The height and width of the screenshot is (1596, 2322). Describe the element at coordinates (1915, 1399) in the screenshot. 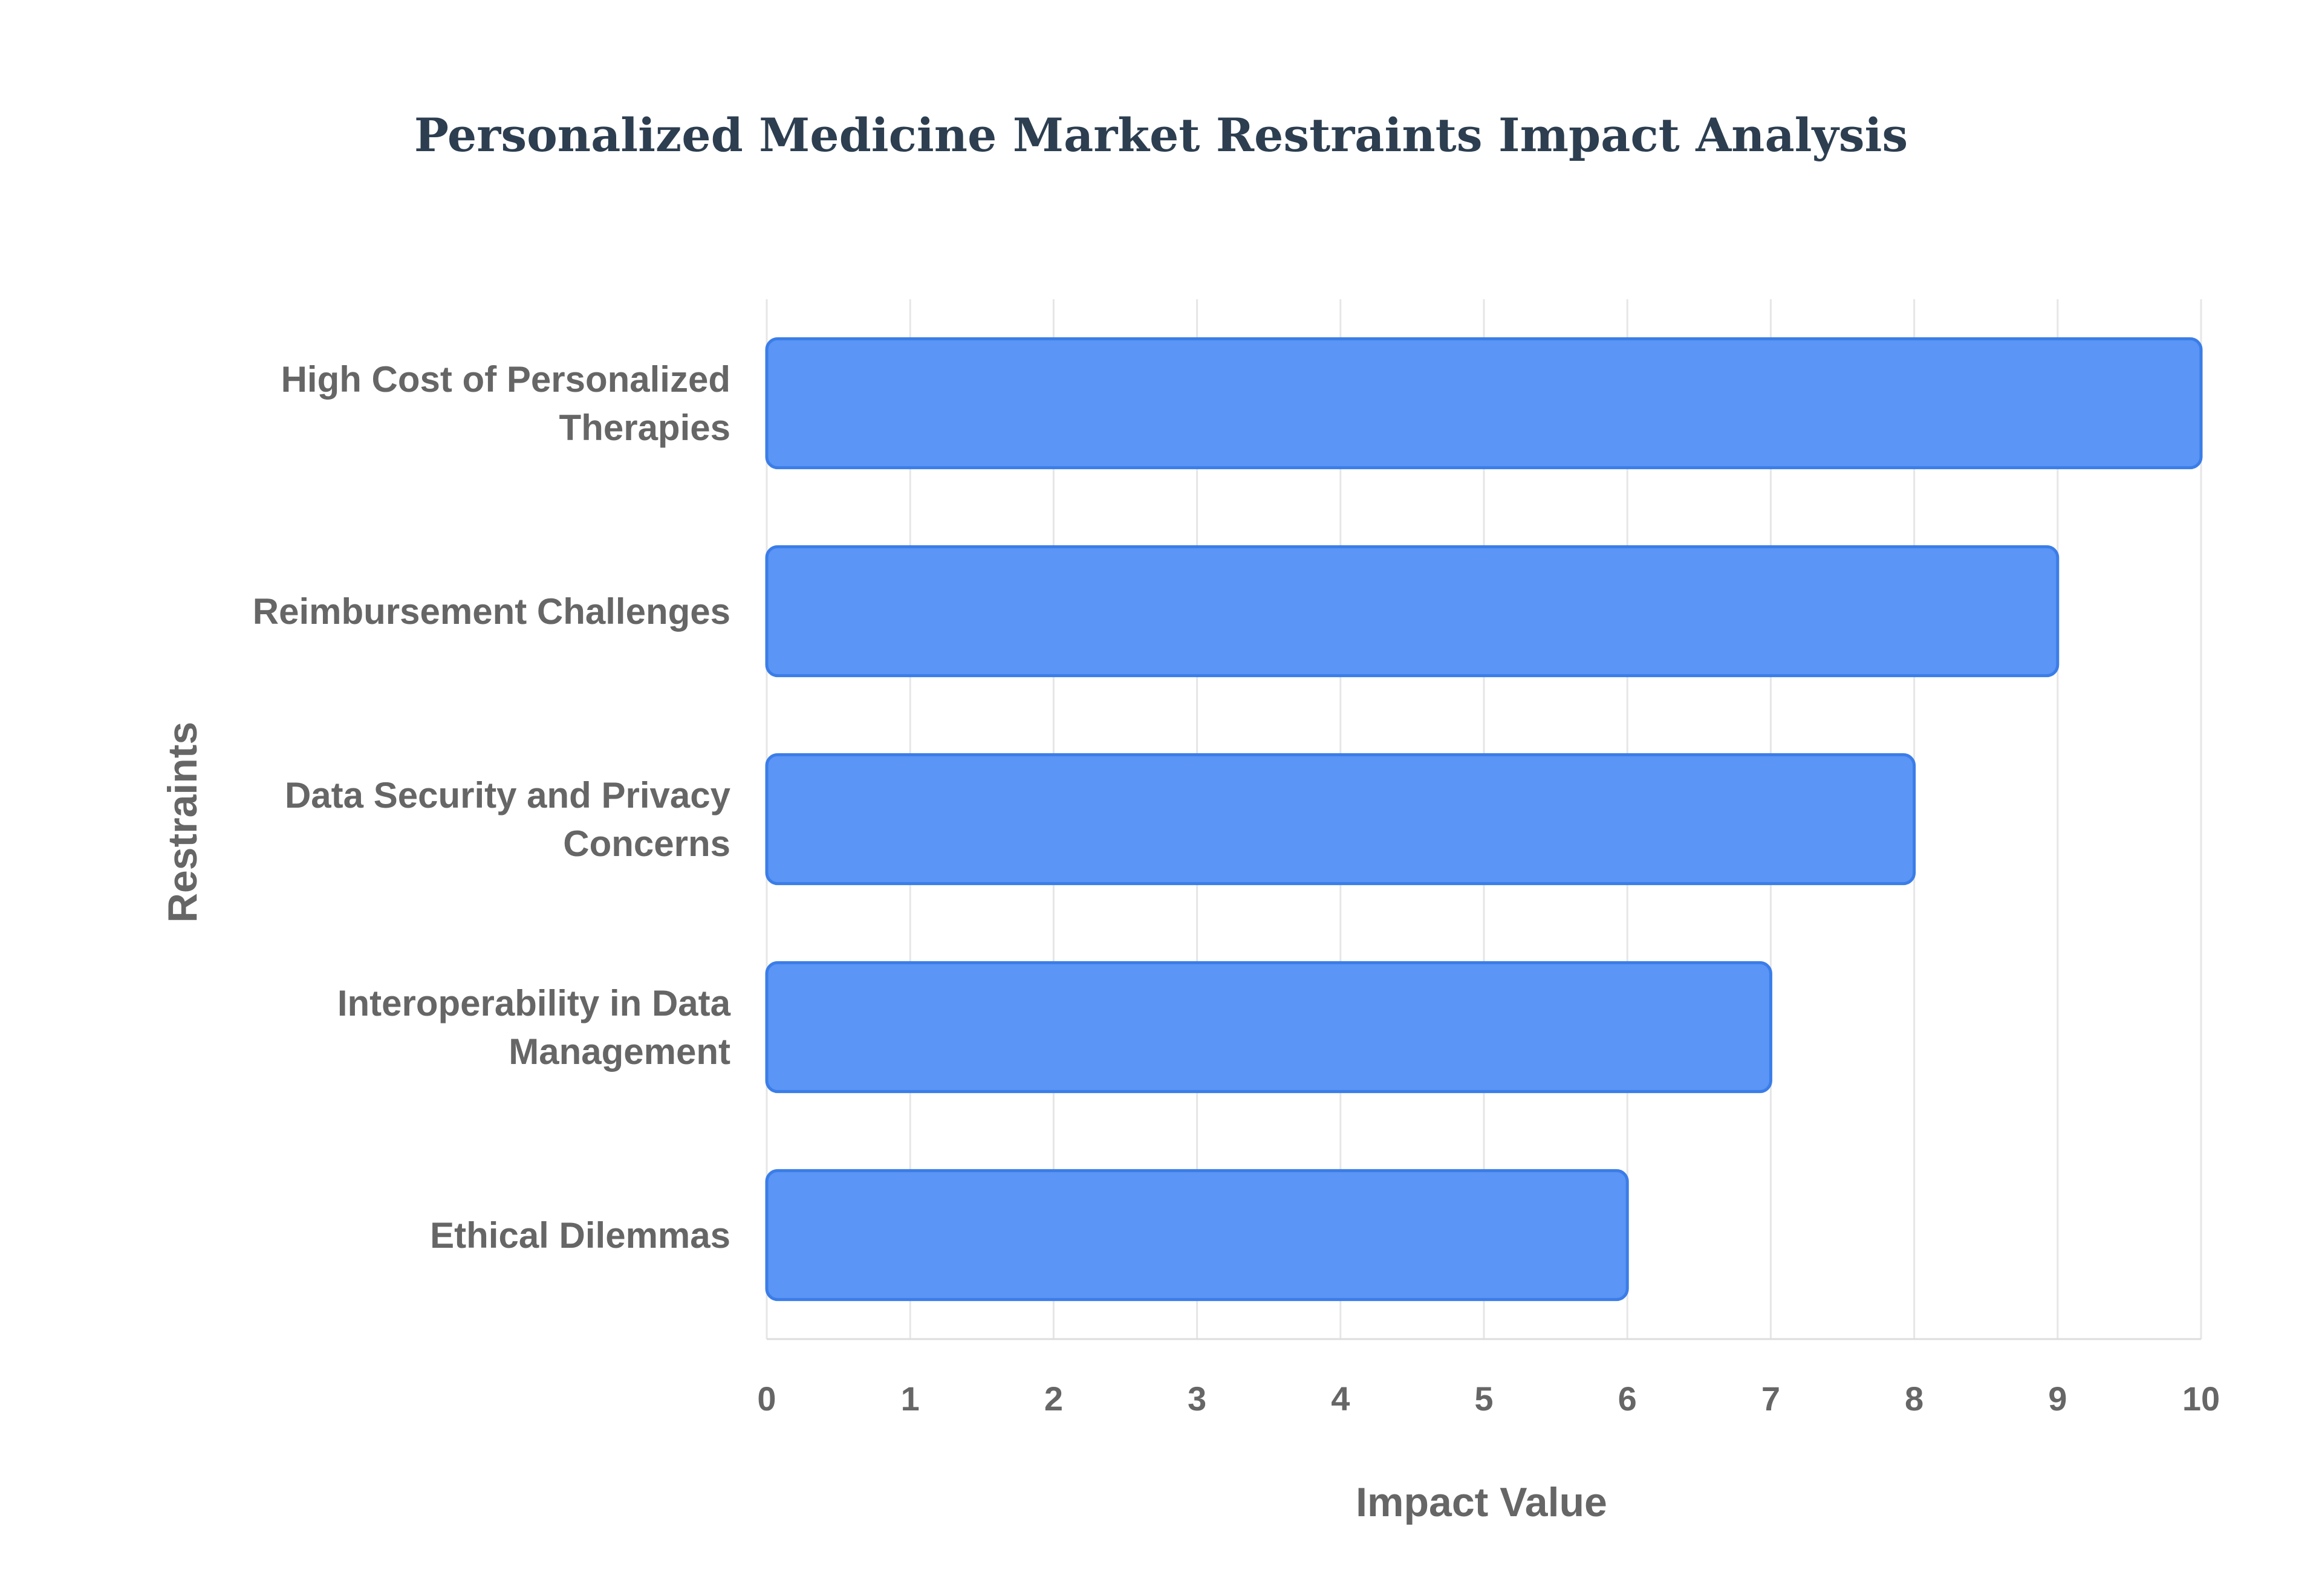

I see `x-tick-label: 8` at that location.